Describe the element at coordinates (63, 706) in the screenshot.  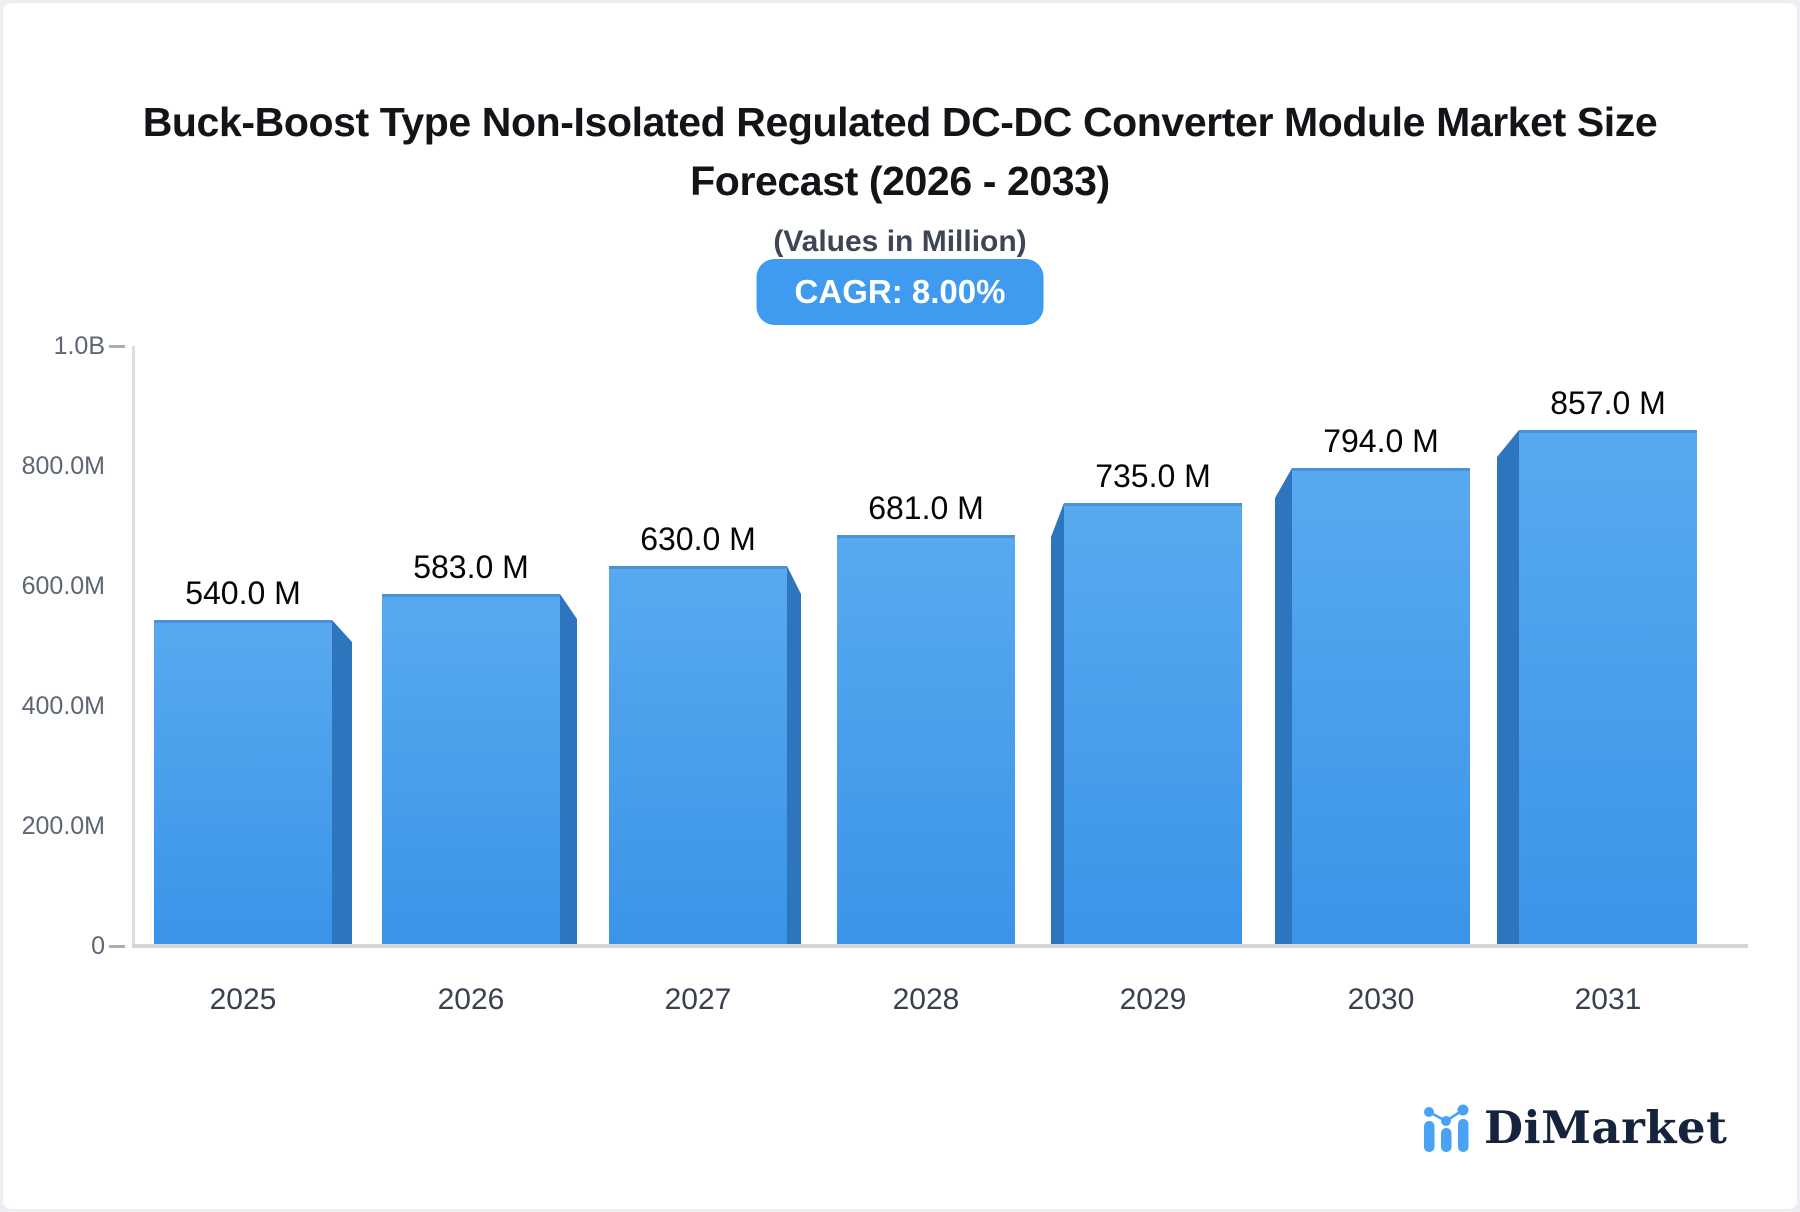
I see `y-axis-tick-label: 400.0M` at that location.